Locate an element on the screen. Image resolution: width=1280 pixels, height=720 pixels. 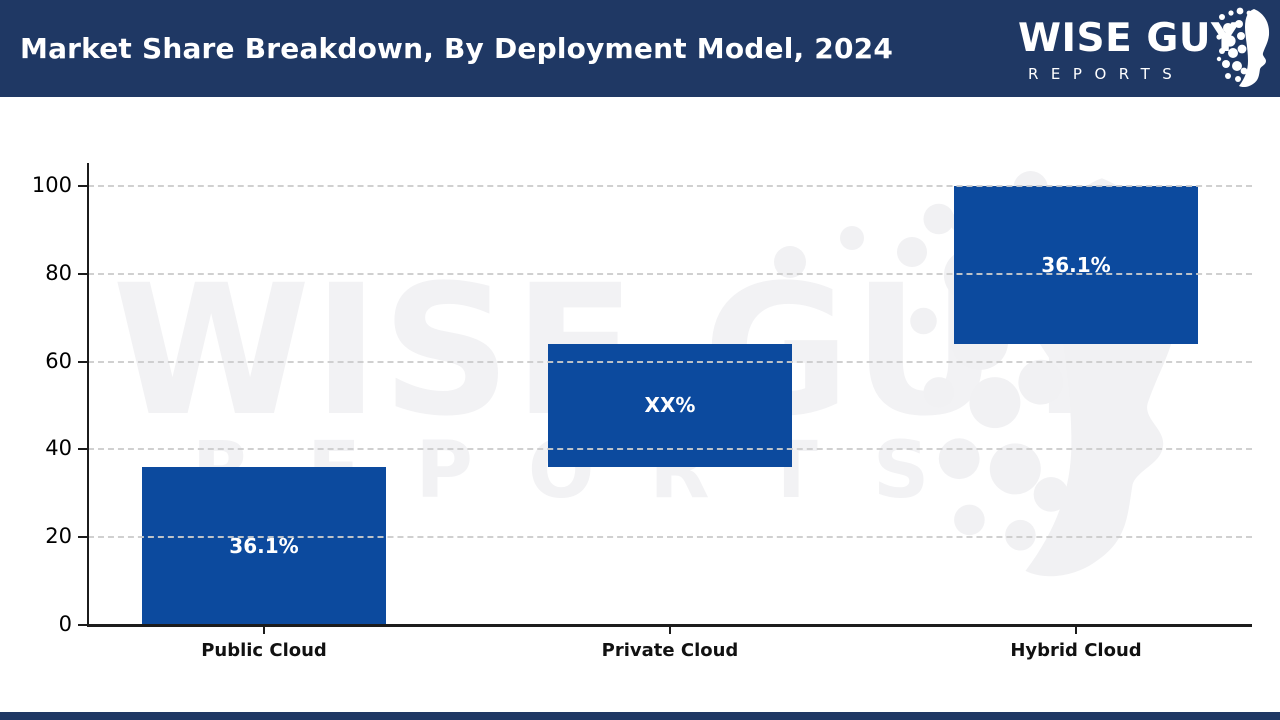
x-tick-label: Private Cloud is located at coordinates (670, 650).